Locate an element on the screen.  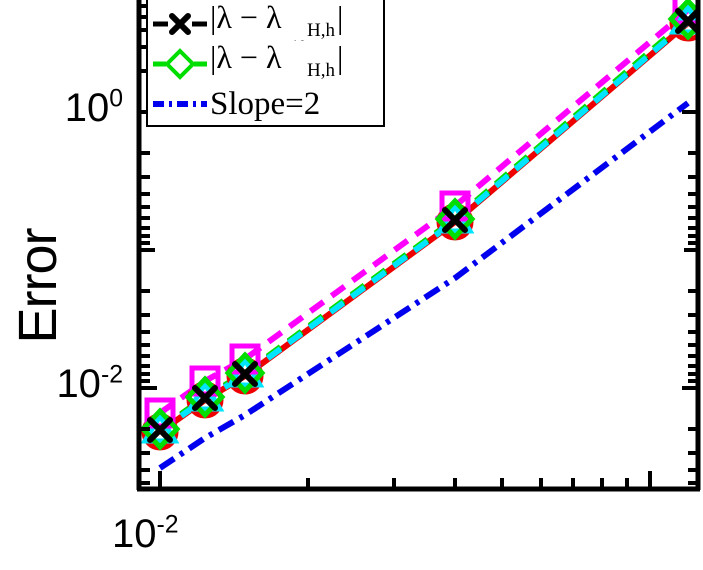
x-tick-exponent: -2 is located at coordinates (167, 525).